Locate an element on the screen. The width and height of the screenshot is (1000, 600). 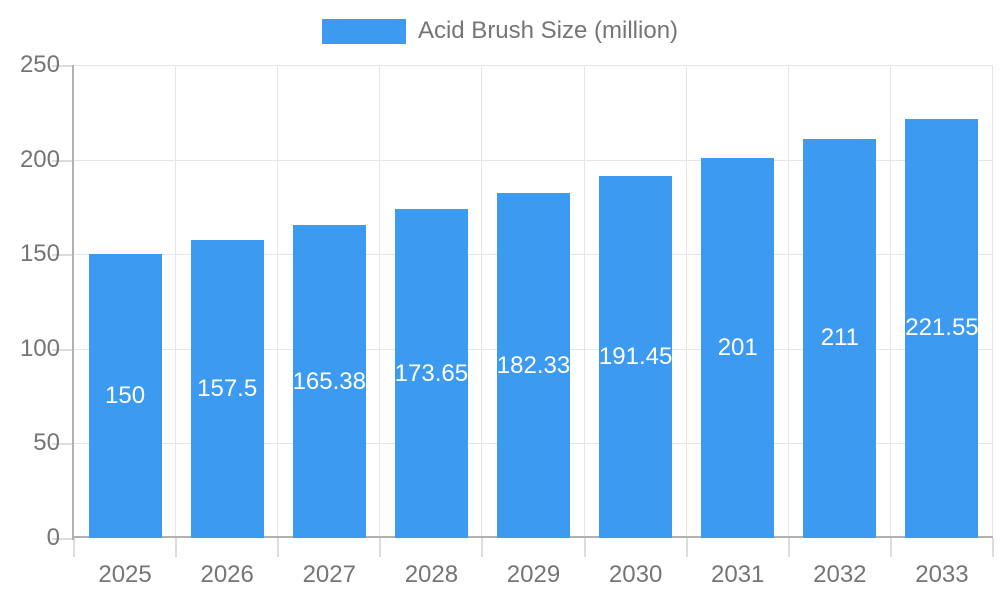
bar-value-label: 201 is located at coordinates (737, 347).